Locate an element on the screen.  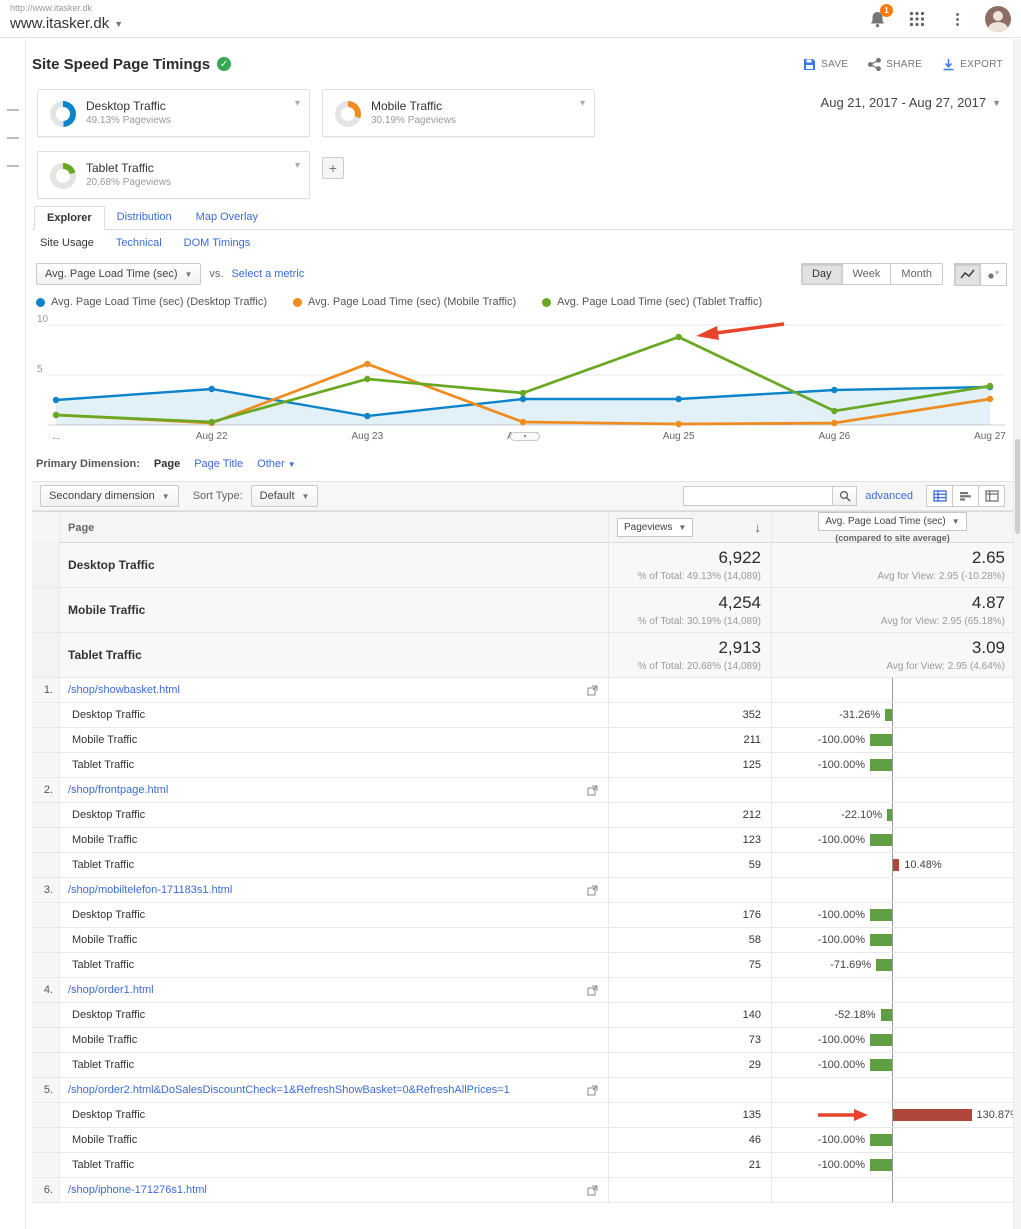
motion-chart-view-icon is located at coordinates (993, 274).